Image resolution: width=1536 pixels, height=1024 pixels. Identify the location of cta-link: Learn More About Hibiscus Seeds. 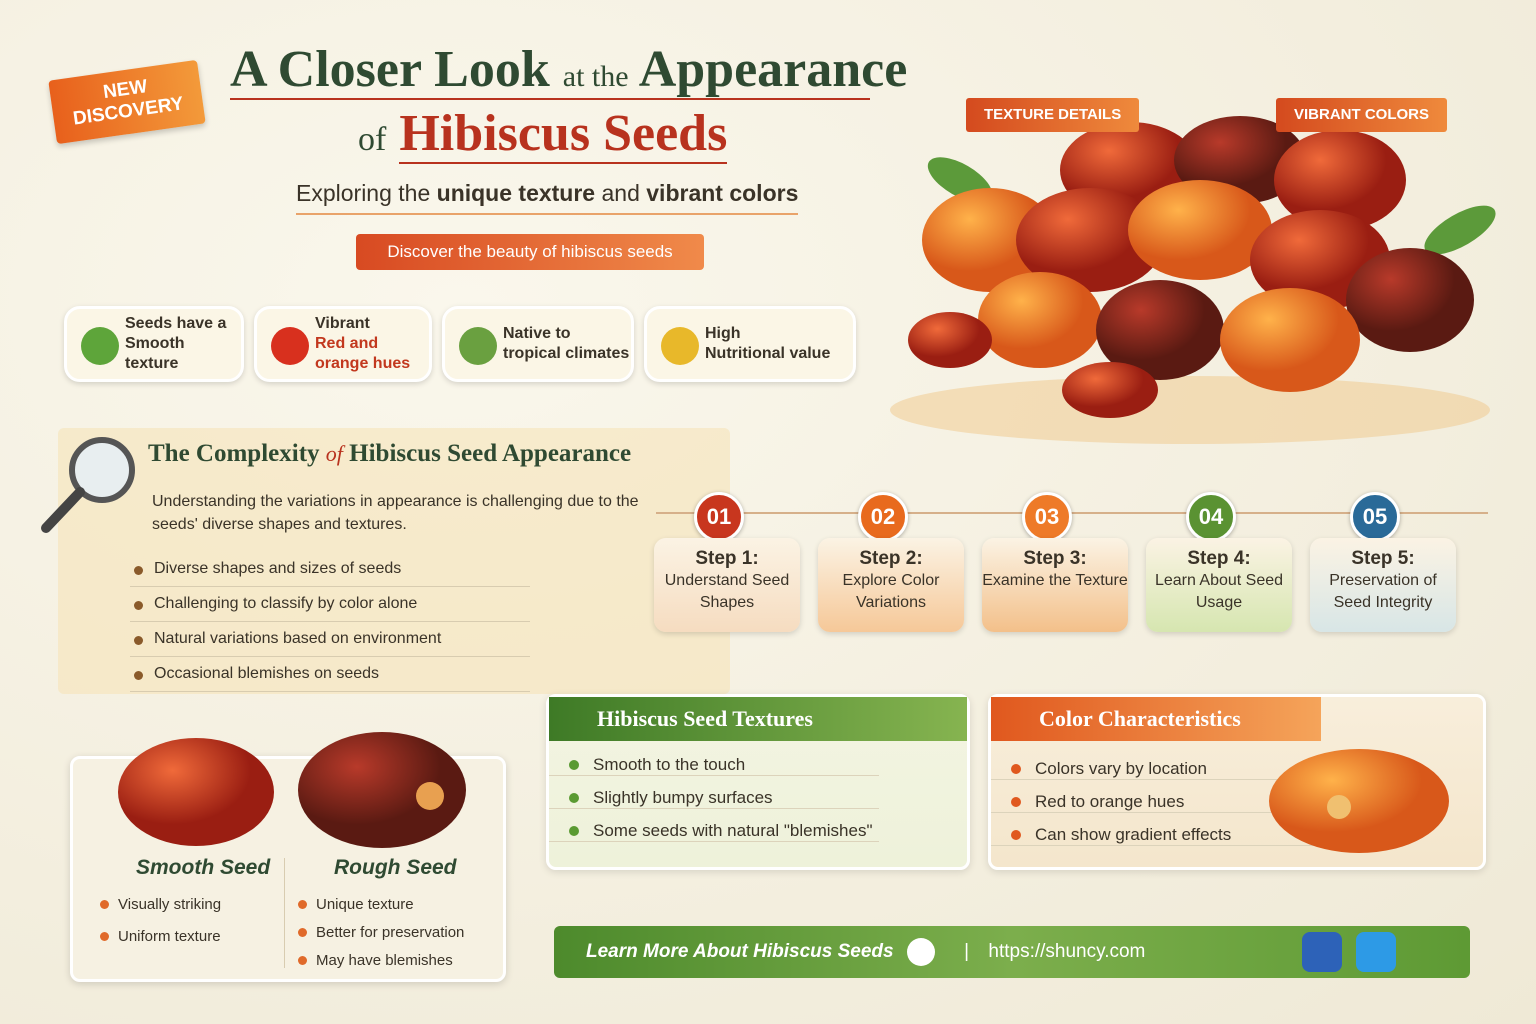
(740, 951).